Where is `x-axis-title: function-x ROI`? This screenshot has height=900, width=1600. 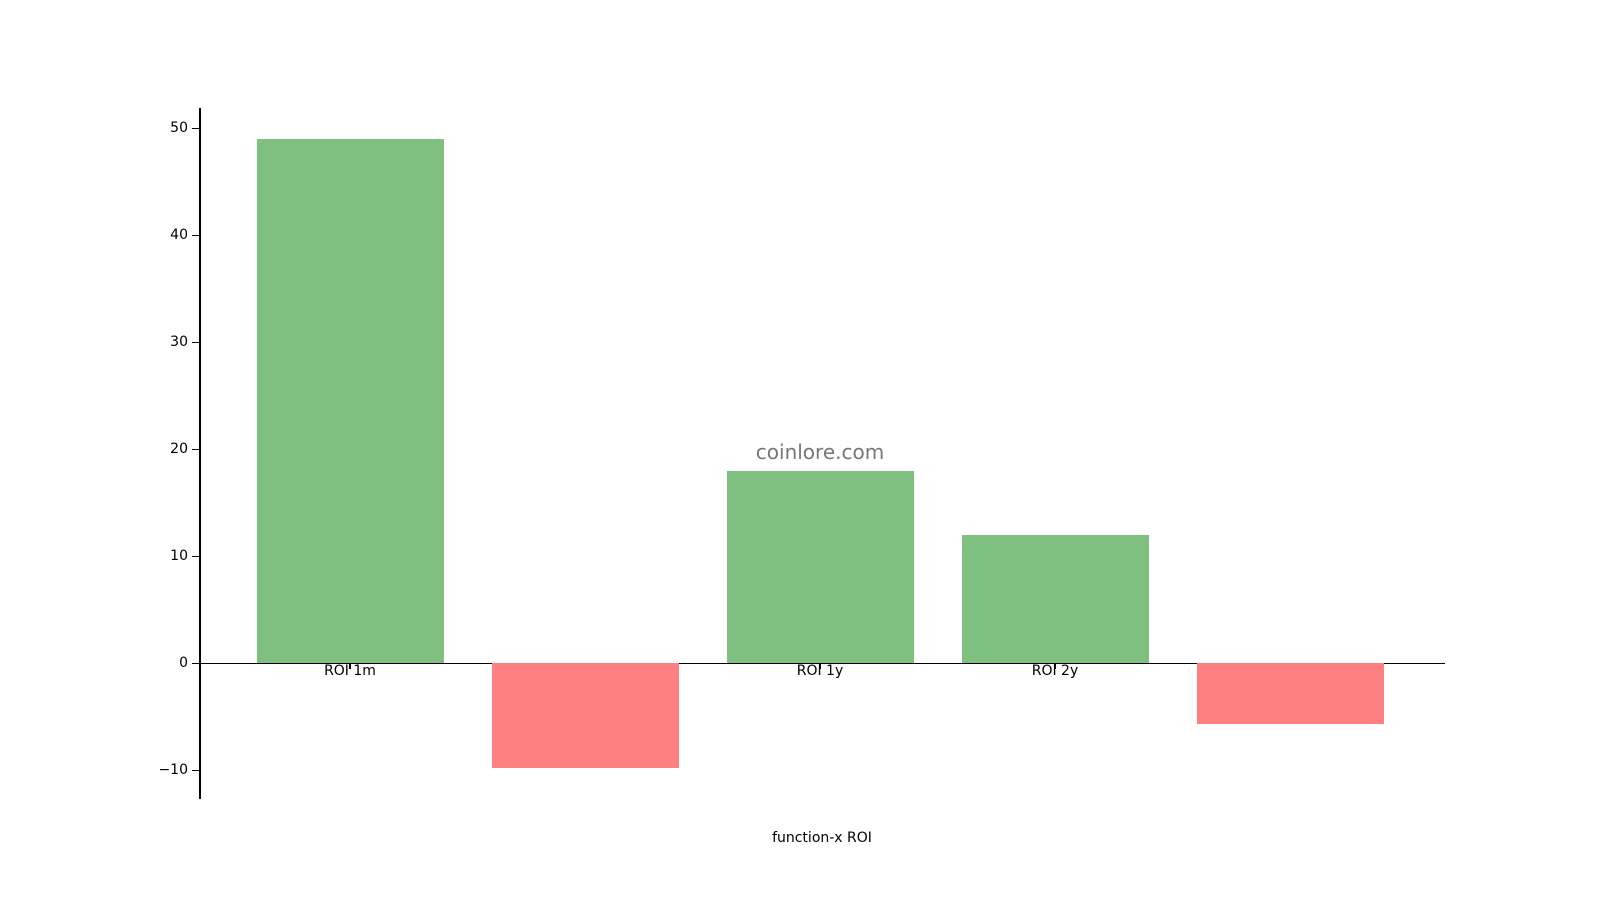
x-axis-title: function-x ROI is located at coordinates (822, 838).